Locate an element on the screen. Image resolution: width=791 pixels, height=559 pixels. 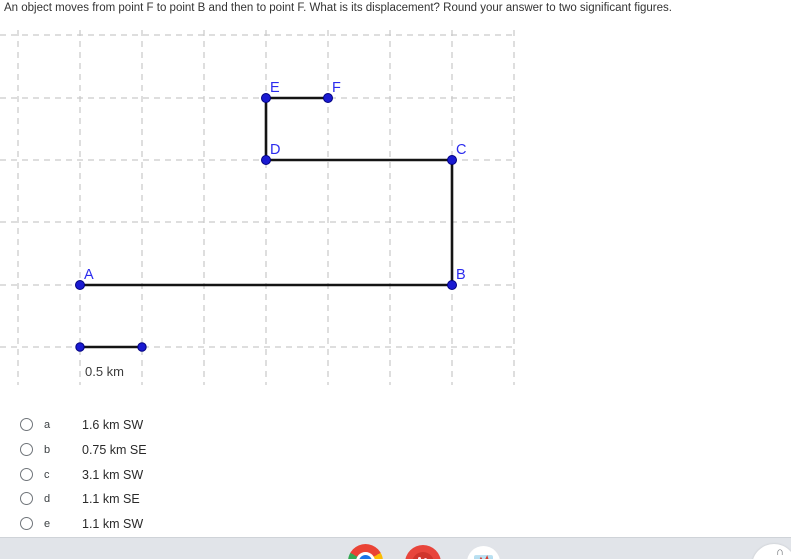
red-dots-app-icon is located at coordinates (423, 552).